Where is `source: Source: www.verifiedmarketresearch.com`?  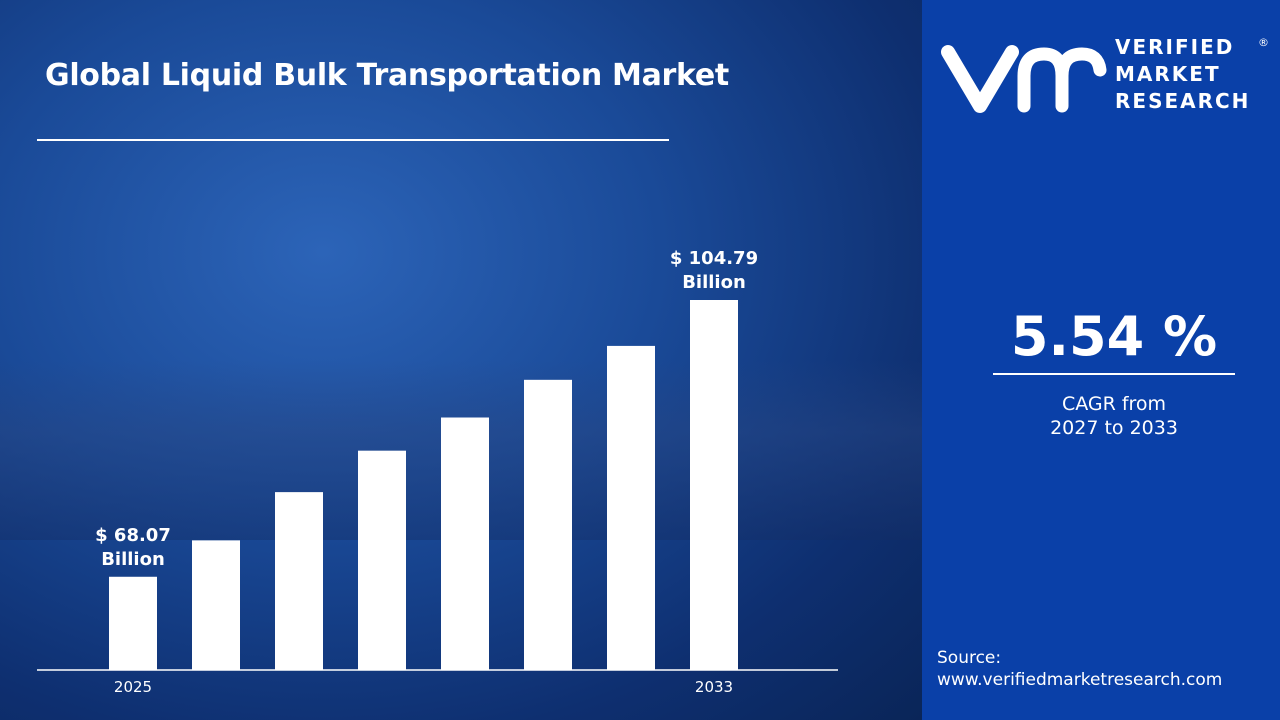
source: Source: www.verifiedmarketresearch.com is located at coordinates (1079, 669).